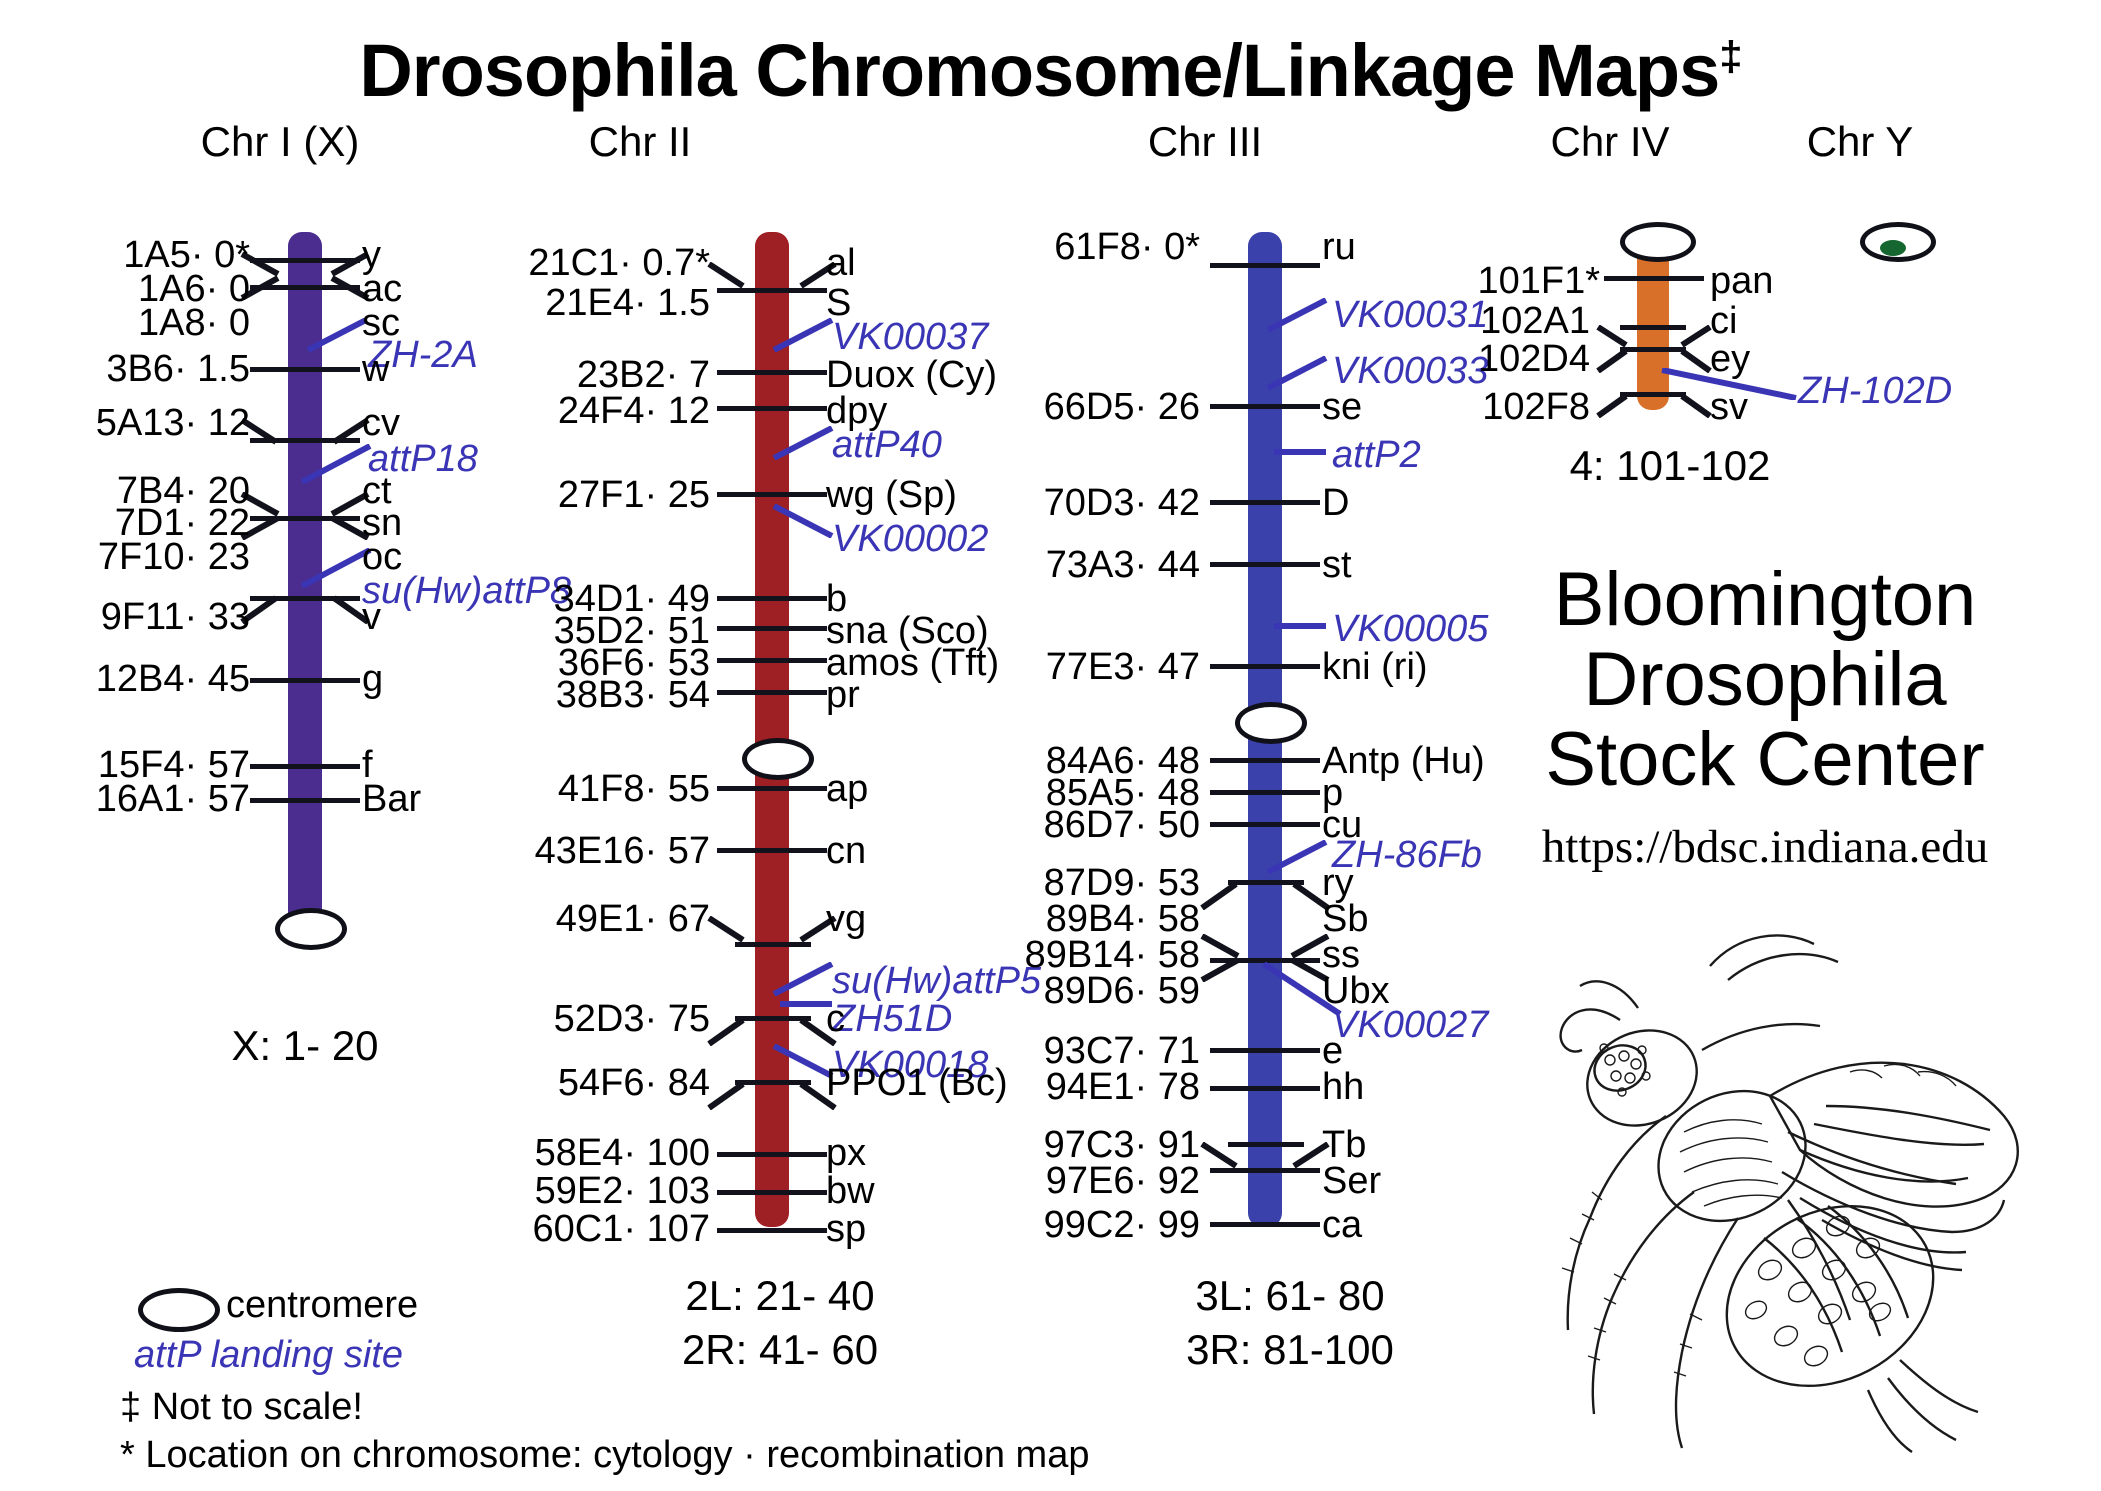 The image size is (2101, 1491). I want to click on gene-label-iv-1: ci, so click(1724, 321).